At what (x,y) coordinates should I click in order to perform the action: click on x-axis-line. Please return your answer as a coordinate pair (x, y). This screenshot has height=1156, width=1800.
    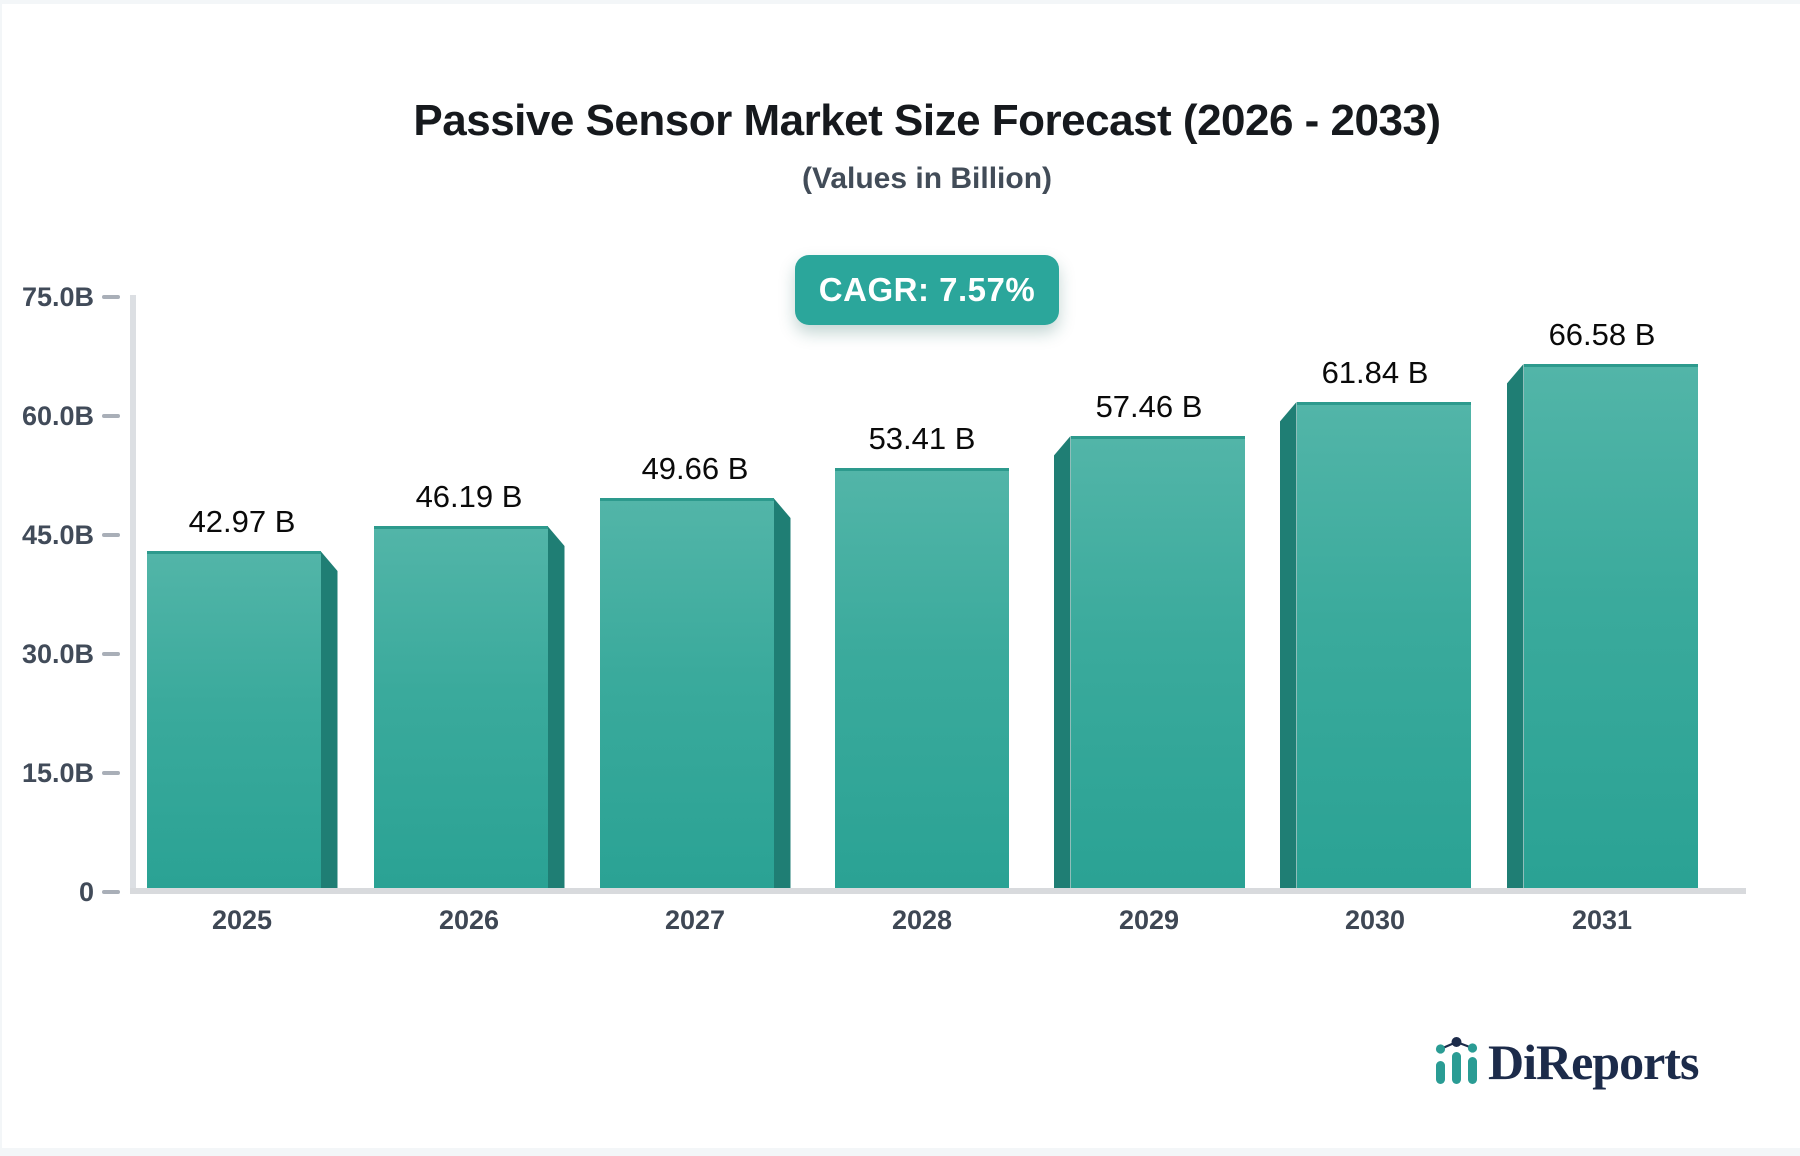
    Looking at the image, I should click on (938, 891).